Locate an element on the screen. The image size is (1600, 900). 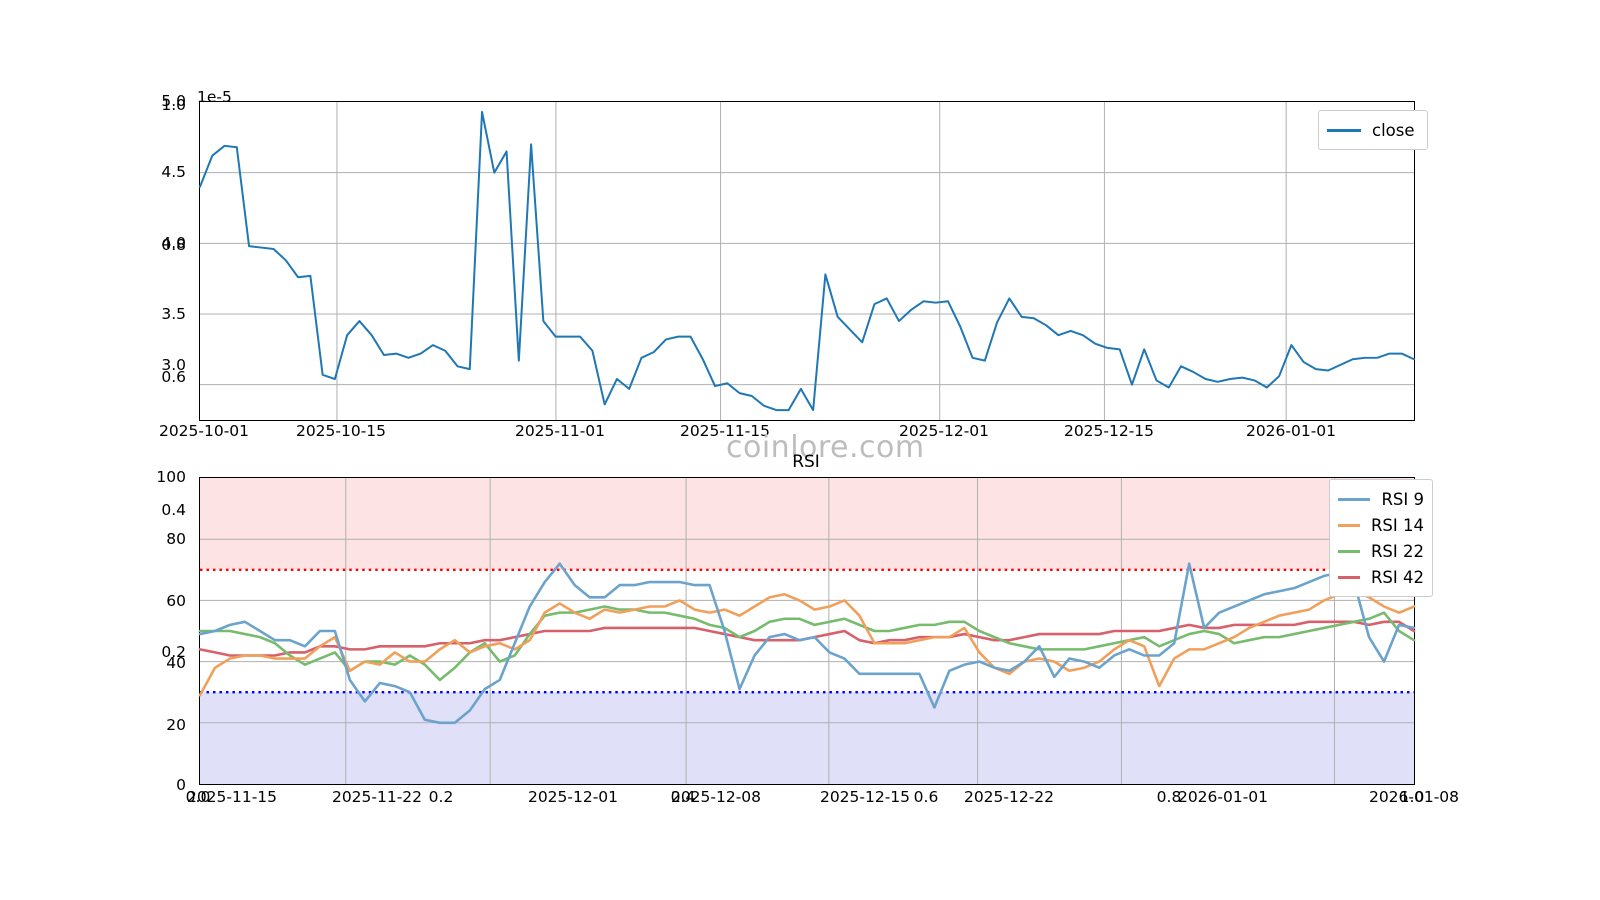
legend-entry-rsi22: RSI 22 is located at coordinates (1381, 551).